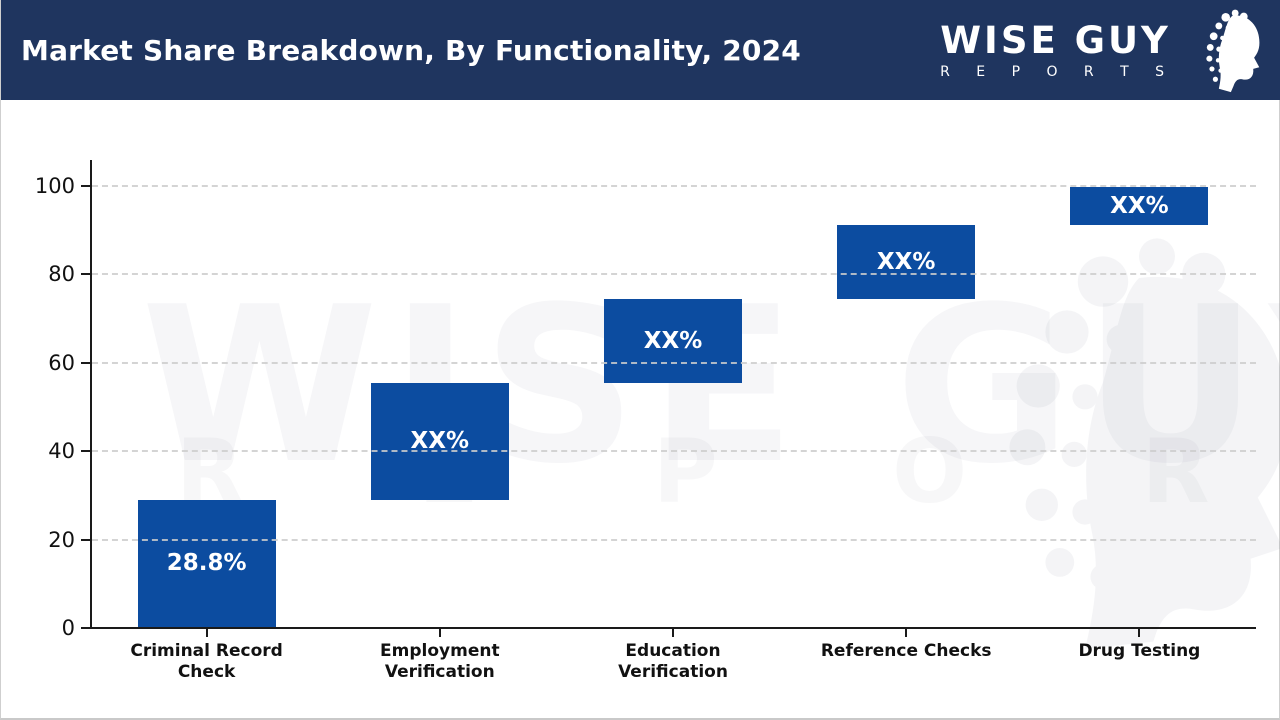  Describe the element at coordinates (61, 451) in the screenshot. I see `y-axis-tick-label: 40` at that location.